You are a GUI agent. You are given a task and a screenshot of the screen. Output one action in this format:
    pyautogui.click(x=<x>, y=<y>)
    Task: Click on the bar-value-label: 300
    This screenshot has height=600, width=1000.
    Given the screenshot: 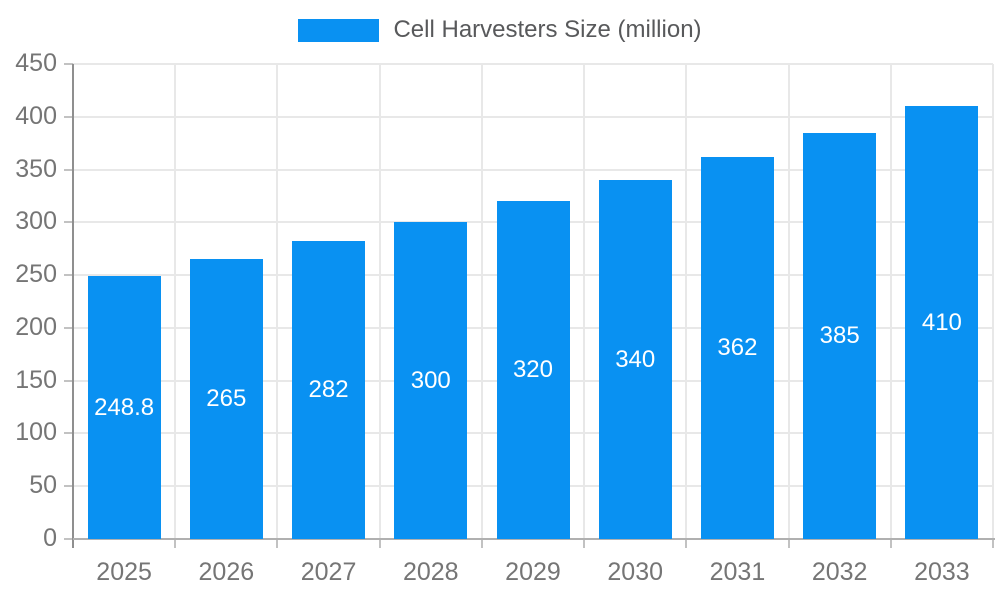 What is the action you would take?
    pyautogui.click(x=430, y=380)
    